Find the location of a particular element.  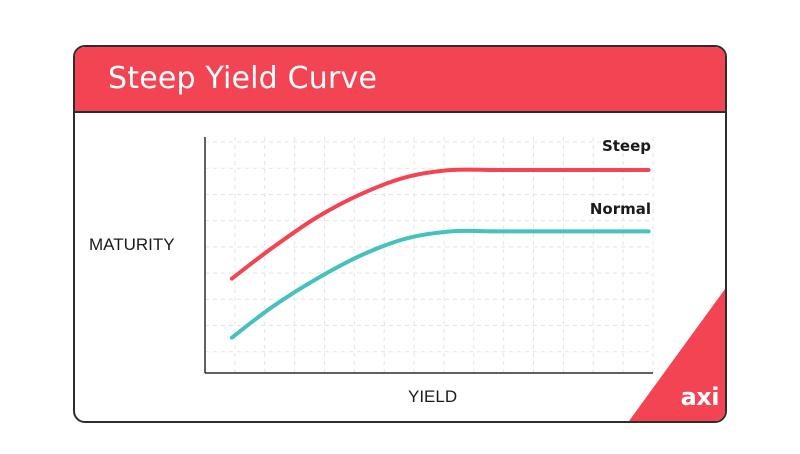

series-line-normal is located at coordinates (440, 284).